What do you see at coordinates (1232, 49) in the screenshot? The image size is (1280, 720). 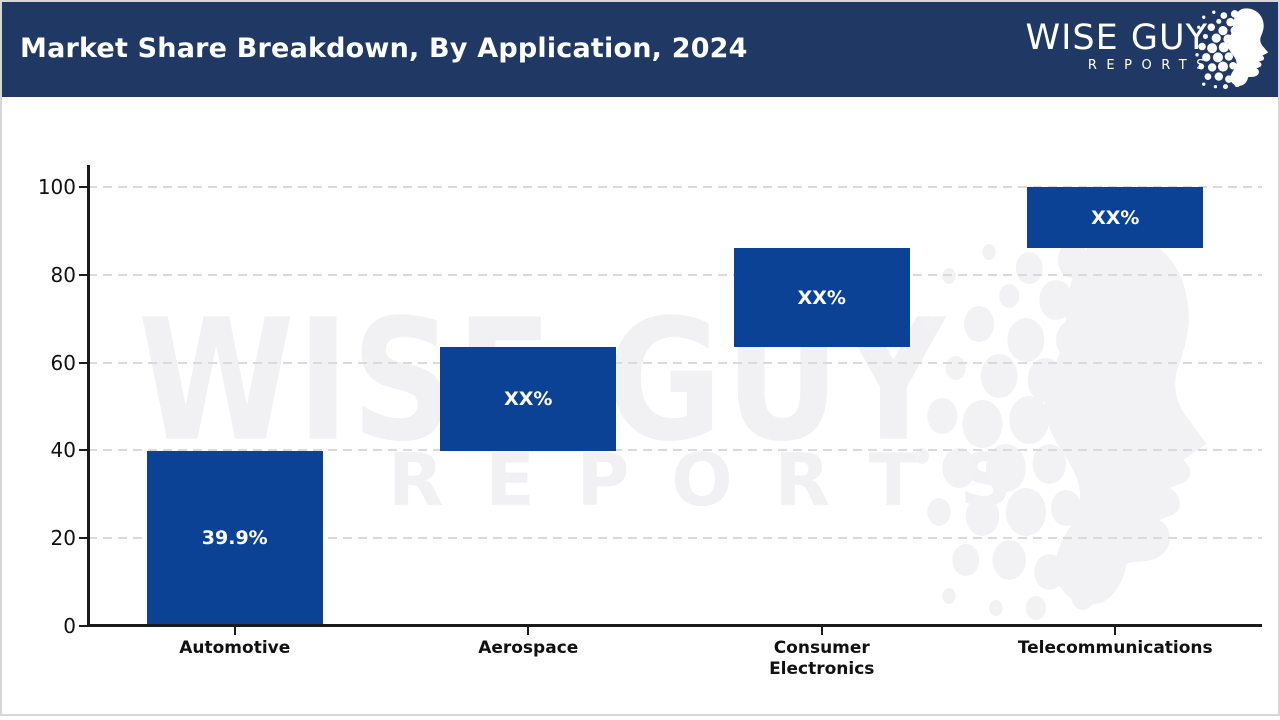 I see `wiseguy-face-icon` at bounding box center [1232, 49].